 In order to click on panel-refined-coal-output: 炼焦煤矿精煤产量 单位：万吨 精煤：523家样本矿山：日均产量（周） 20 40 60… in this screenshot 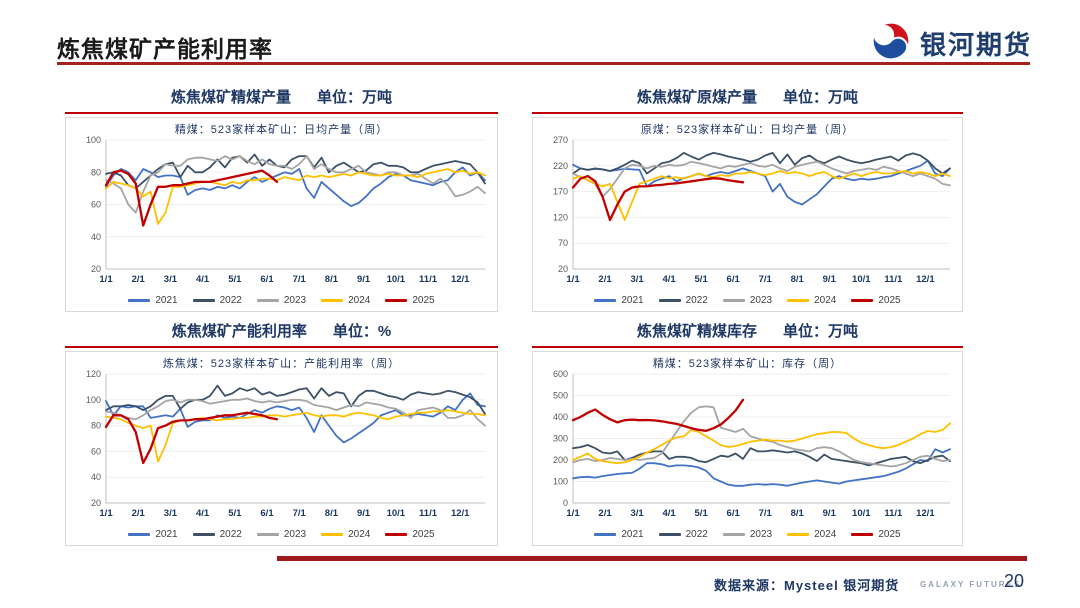, I will do `click(281, 199)`.